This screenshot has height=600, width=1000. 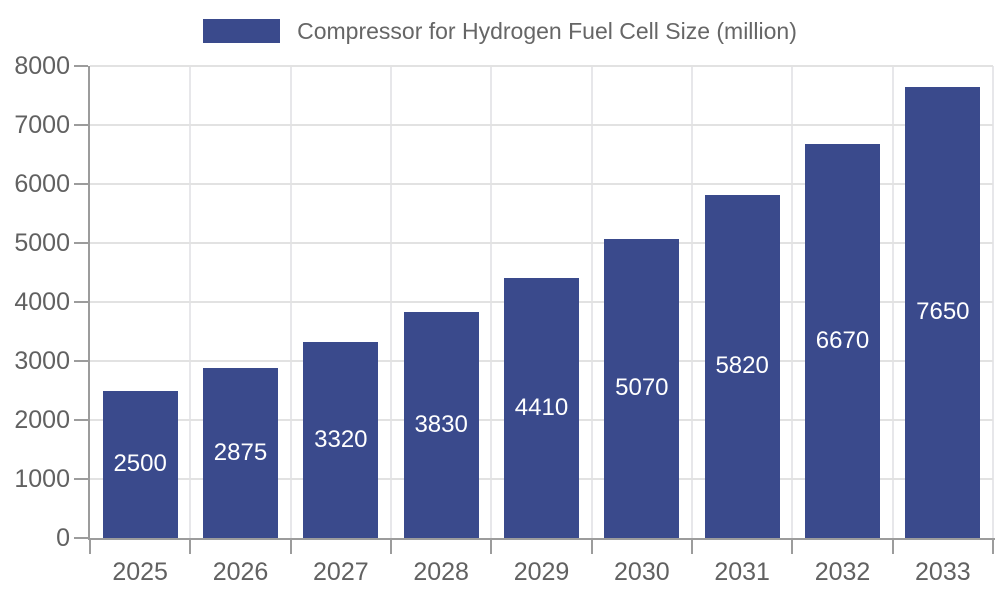 What do you see at coordinates (89, 303) in the screenshot?
I see `y-axis-line` at bounding box center [89, 303].